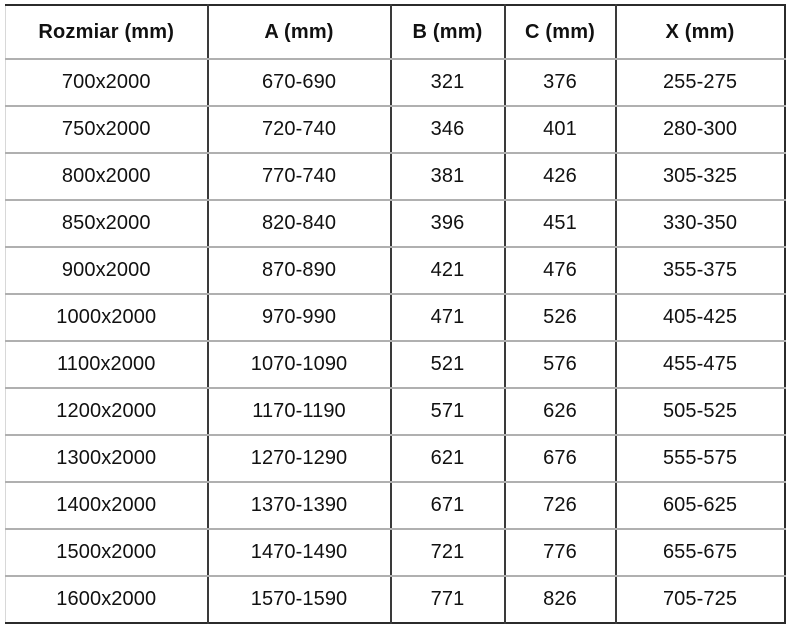 The width and height of the screenshot is (800, 624). I want to click on cell-x: 605-625, so click(700, 506).